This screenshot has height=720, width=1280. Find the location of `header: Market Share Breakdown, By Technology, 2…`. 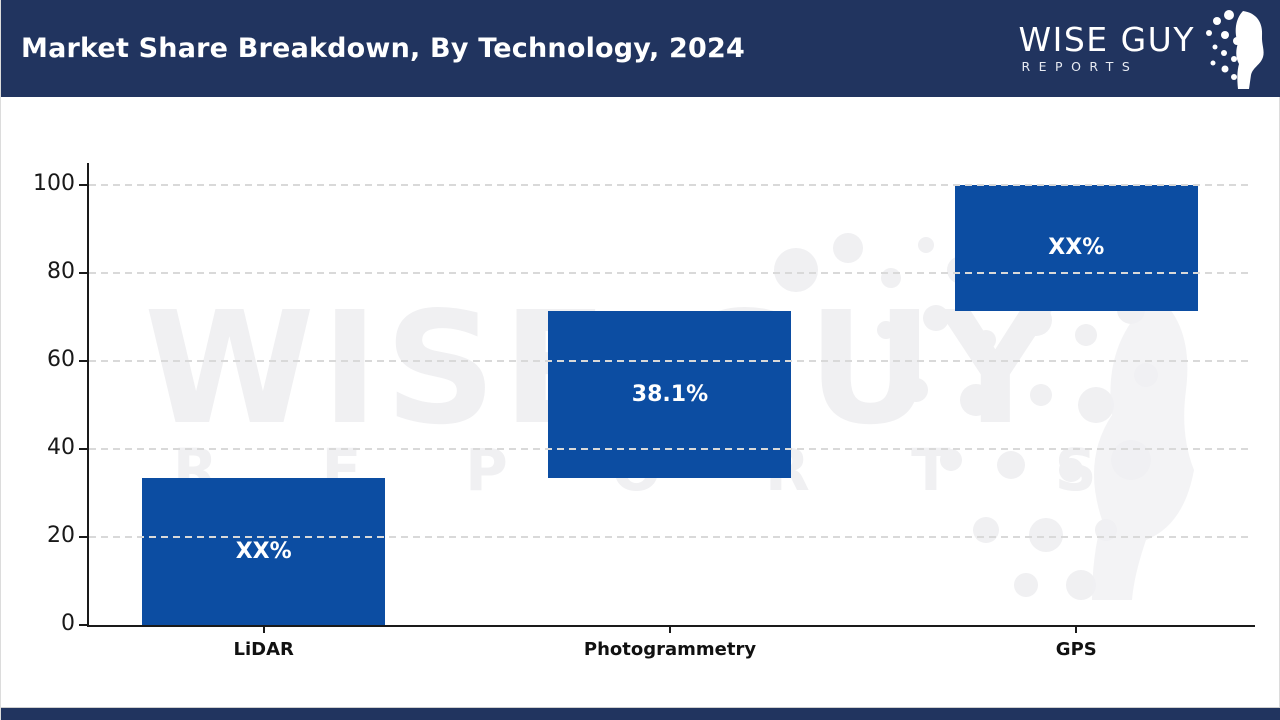

header: Market Share Breakdown, By Technology, 2… is located at coordinates (640, 48).